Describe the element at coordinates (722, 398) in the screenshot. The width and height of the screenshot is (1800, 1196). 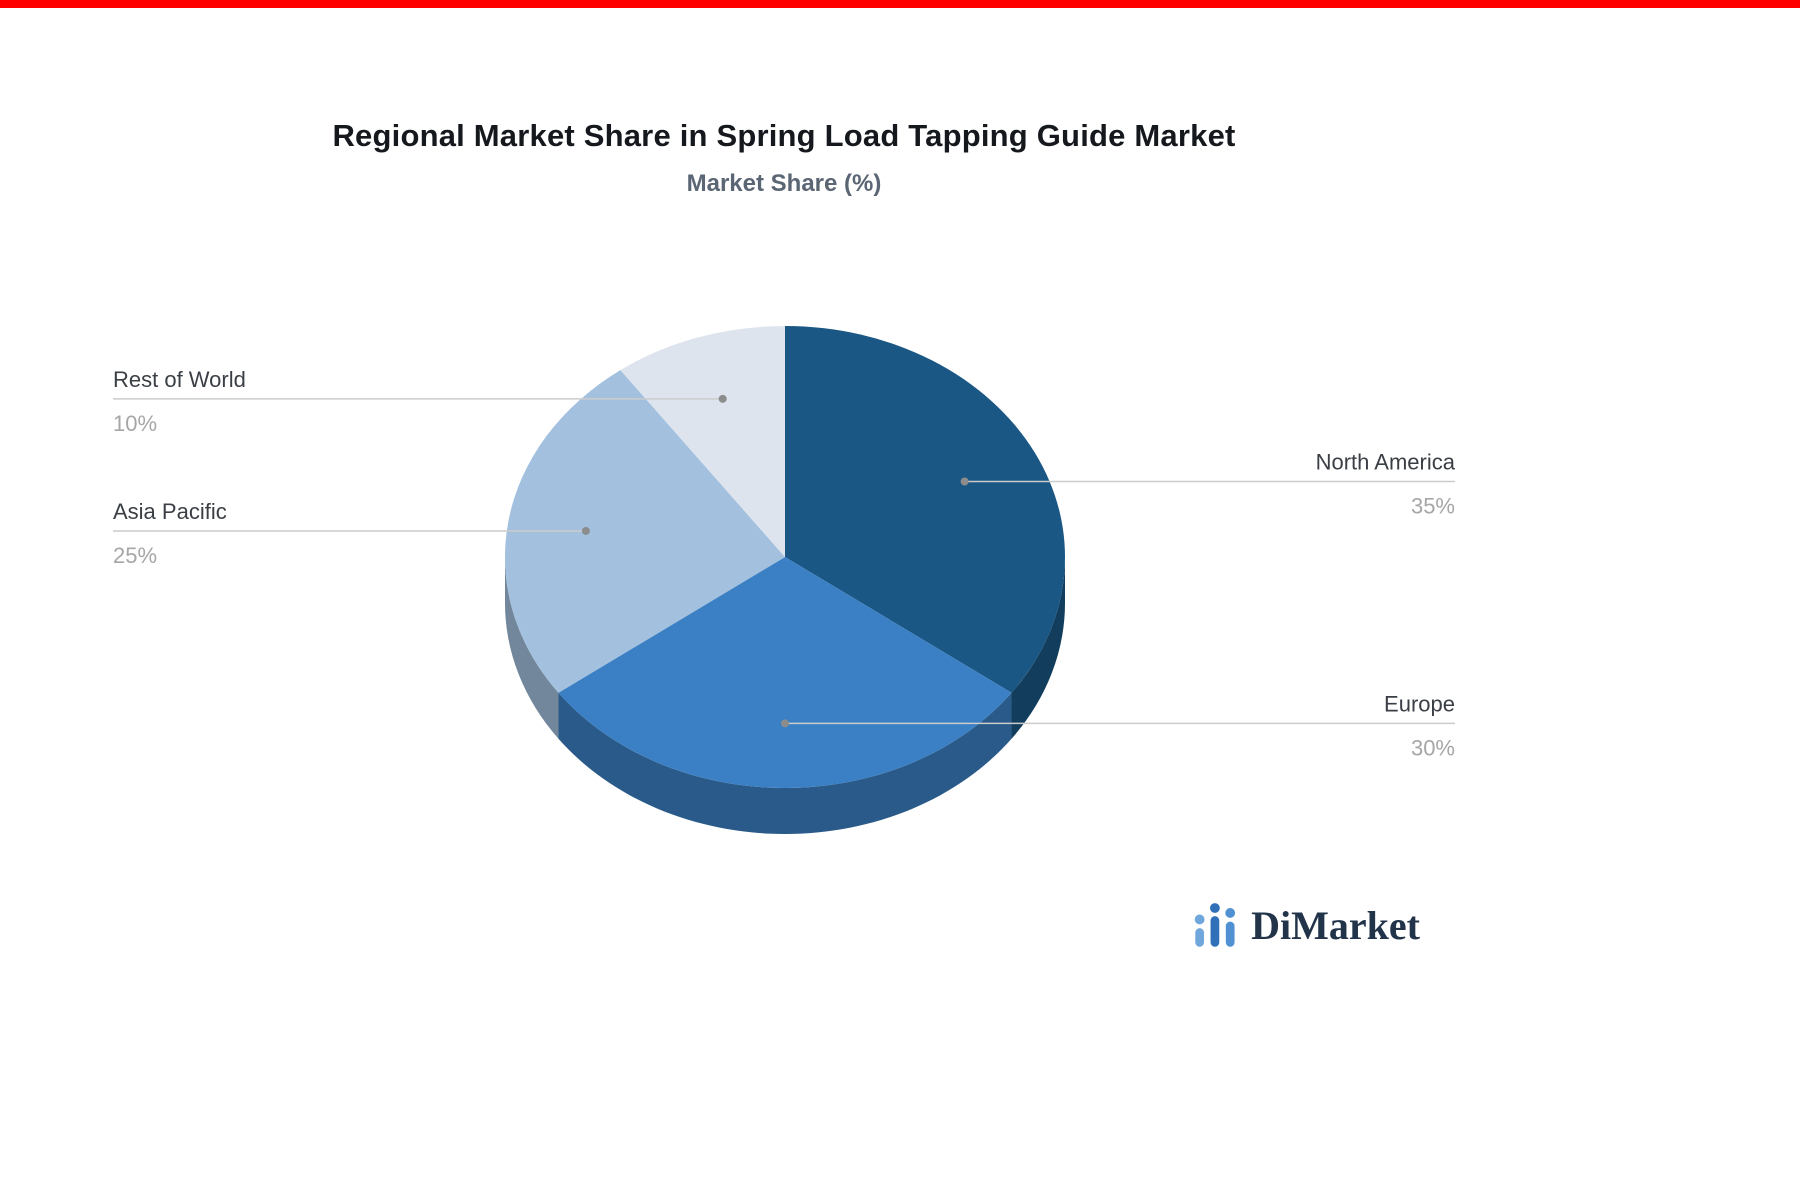
I see `leader-dot-rest-of-world` at that location.